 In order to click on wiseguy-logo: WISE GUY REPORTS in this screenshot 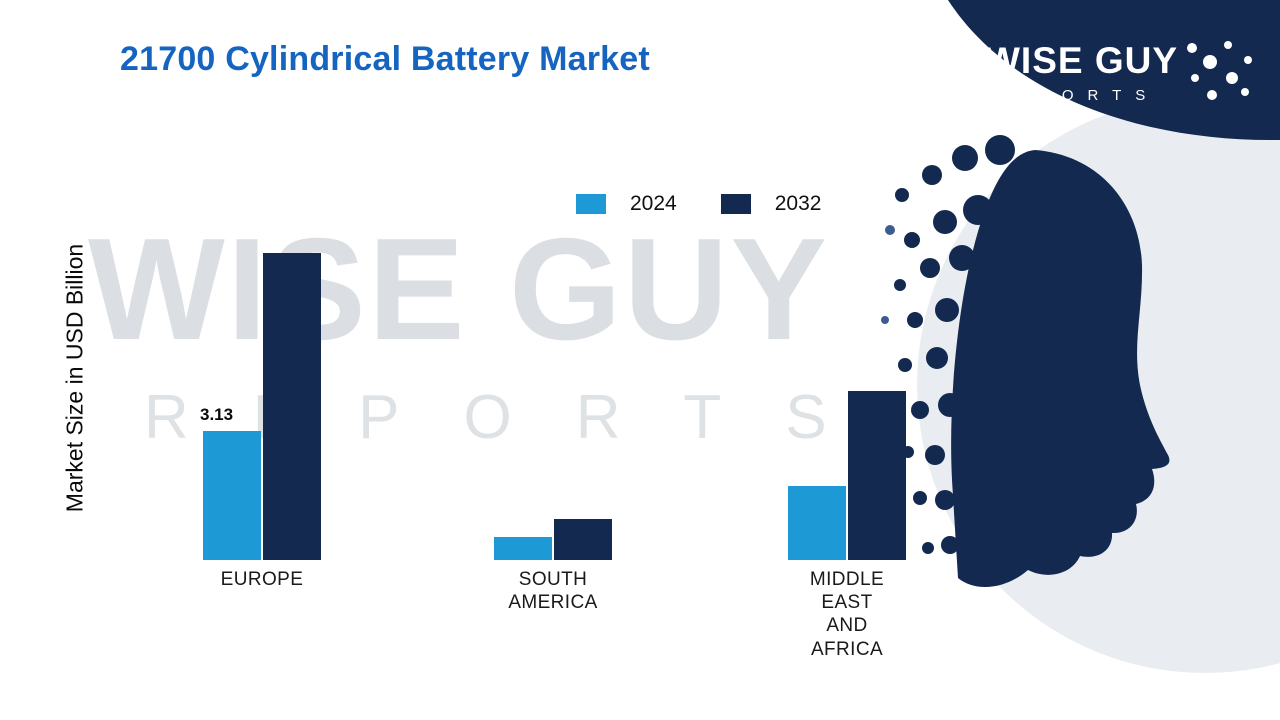, I will do `click(1081, 72)`.